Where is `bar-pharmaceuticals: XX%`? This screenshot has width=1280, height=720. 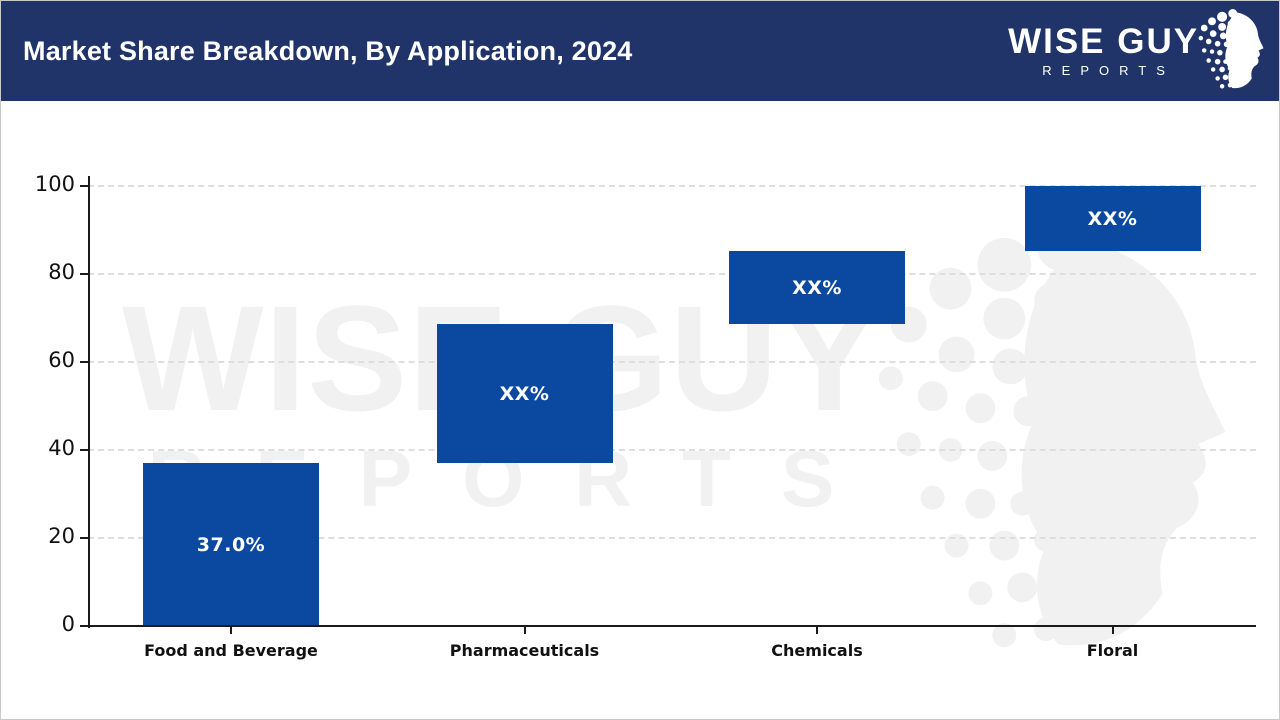 bar-pharmaceuticals: XX% is located at coordinates (524, 394).